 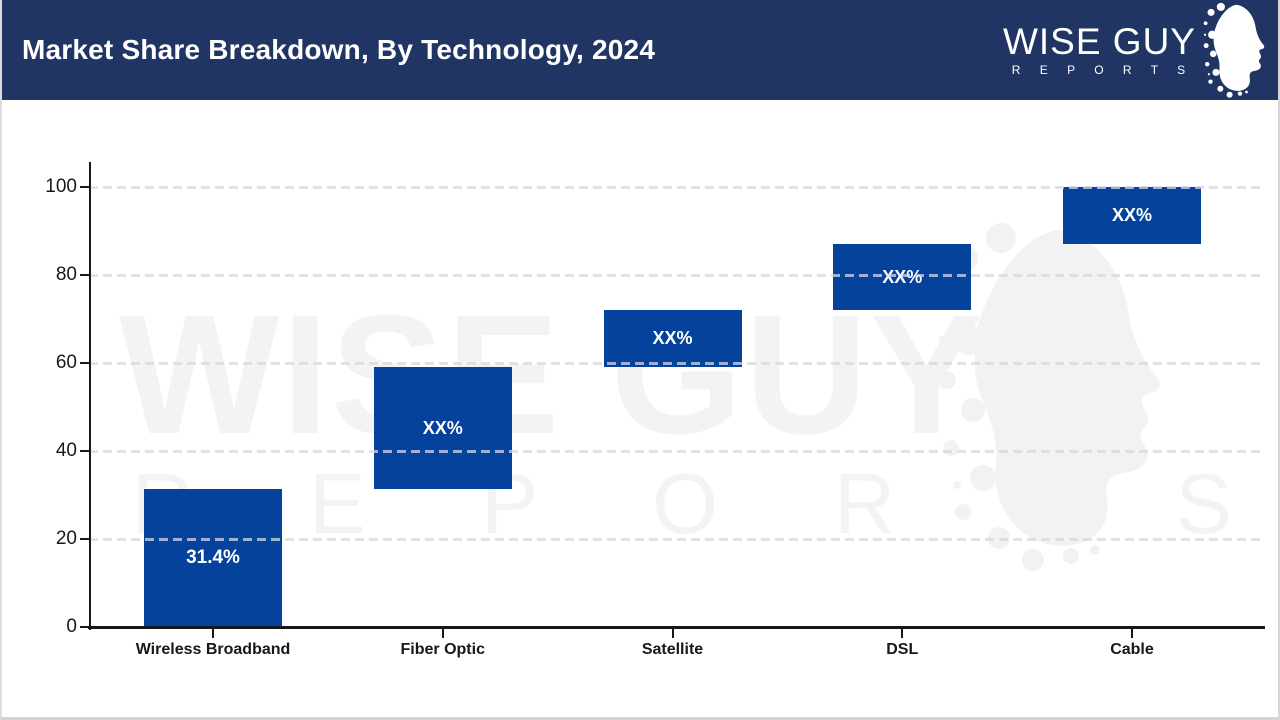 I want to click on brand-logo: WISE GUY R E P O R T S, so click(x=1138, y=50).